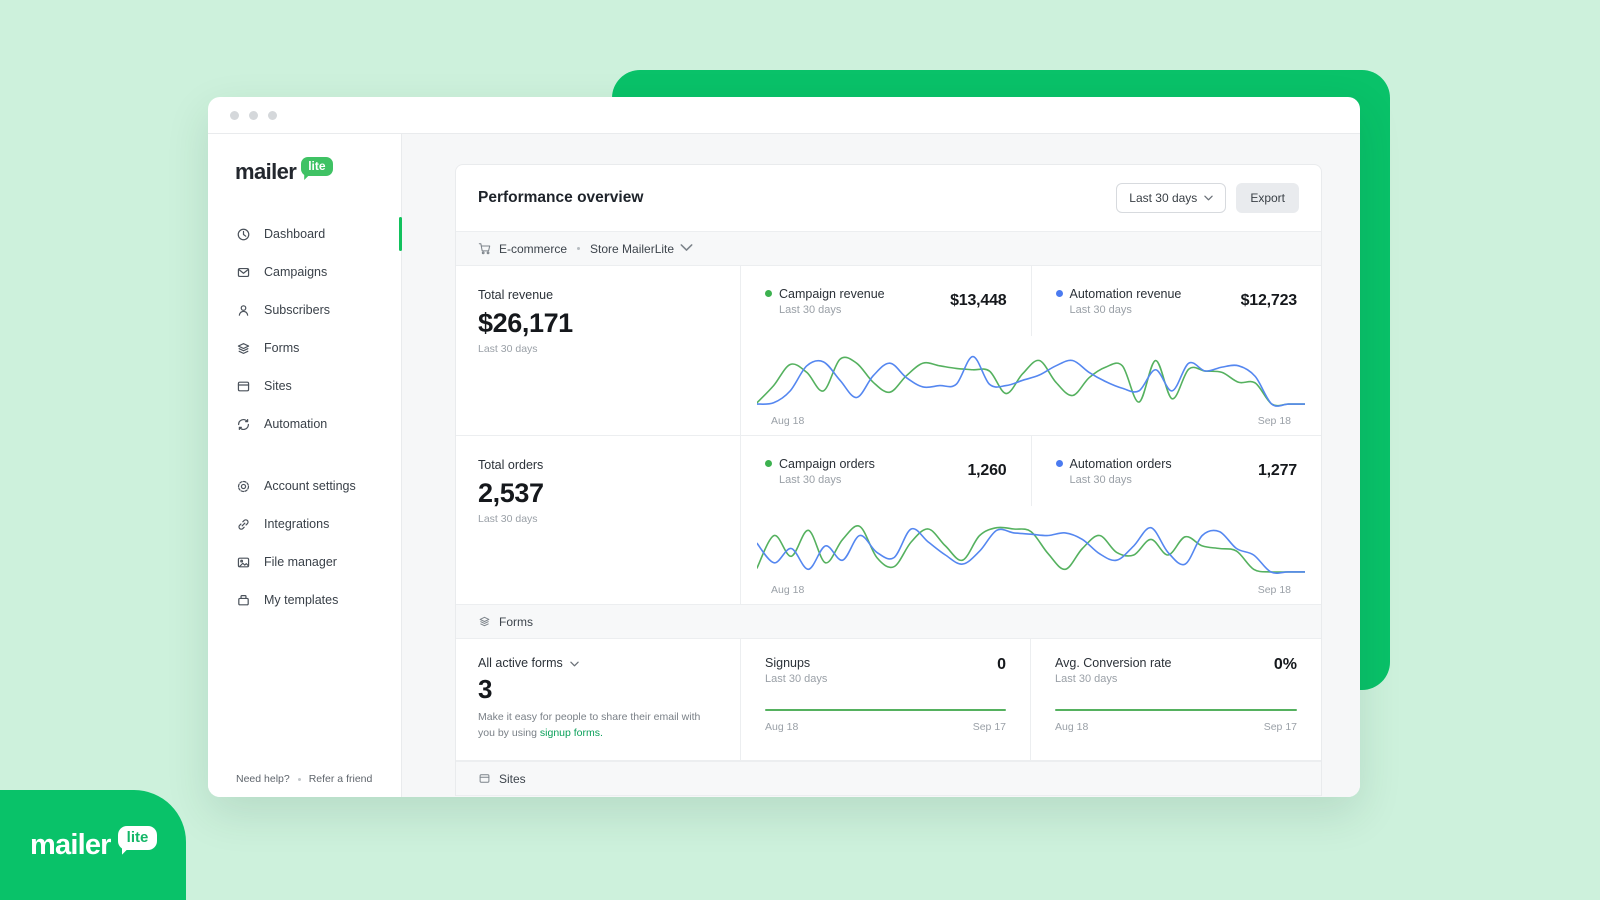  I want to click on conversion-value: 0%, so click(1285, 664).